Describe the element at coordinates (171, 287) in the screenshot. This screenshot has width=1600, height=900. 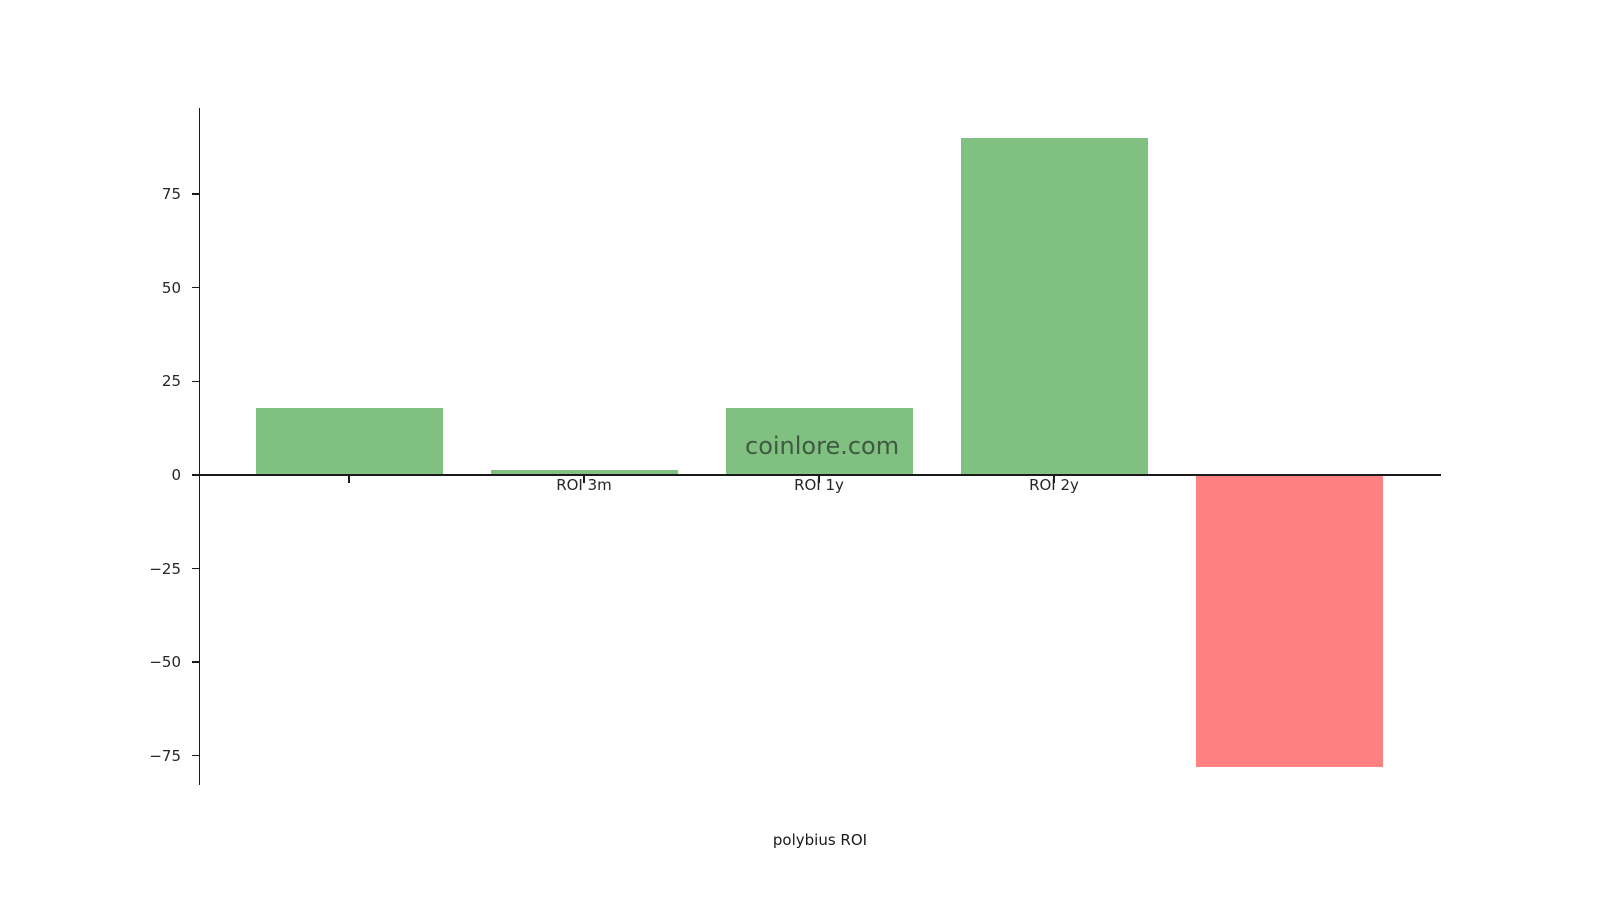
I see `y-tick-label: 50` at that location.